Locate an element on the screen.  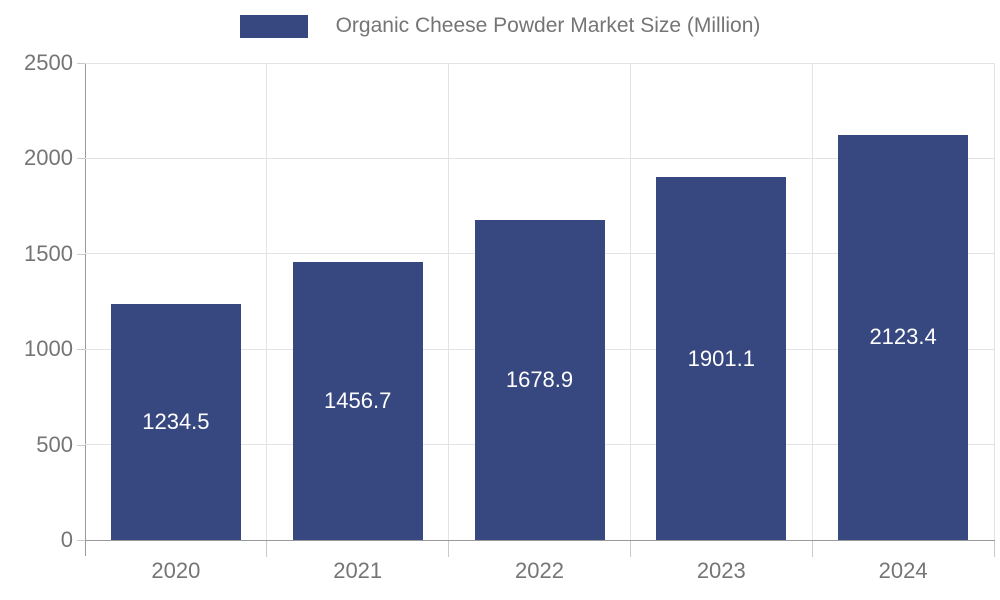
bar-value-label: 1234.5 is located at coordinates (176, 422).